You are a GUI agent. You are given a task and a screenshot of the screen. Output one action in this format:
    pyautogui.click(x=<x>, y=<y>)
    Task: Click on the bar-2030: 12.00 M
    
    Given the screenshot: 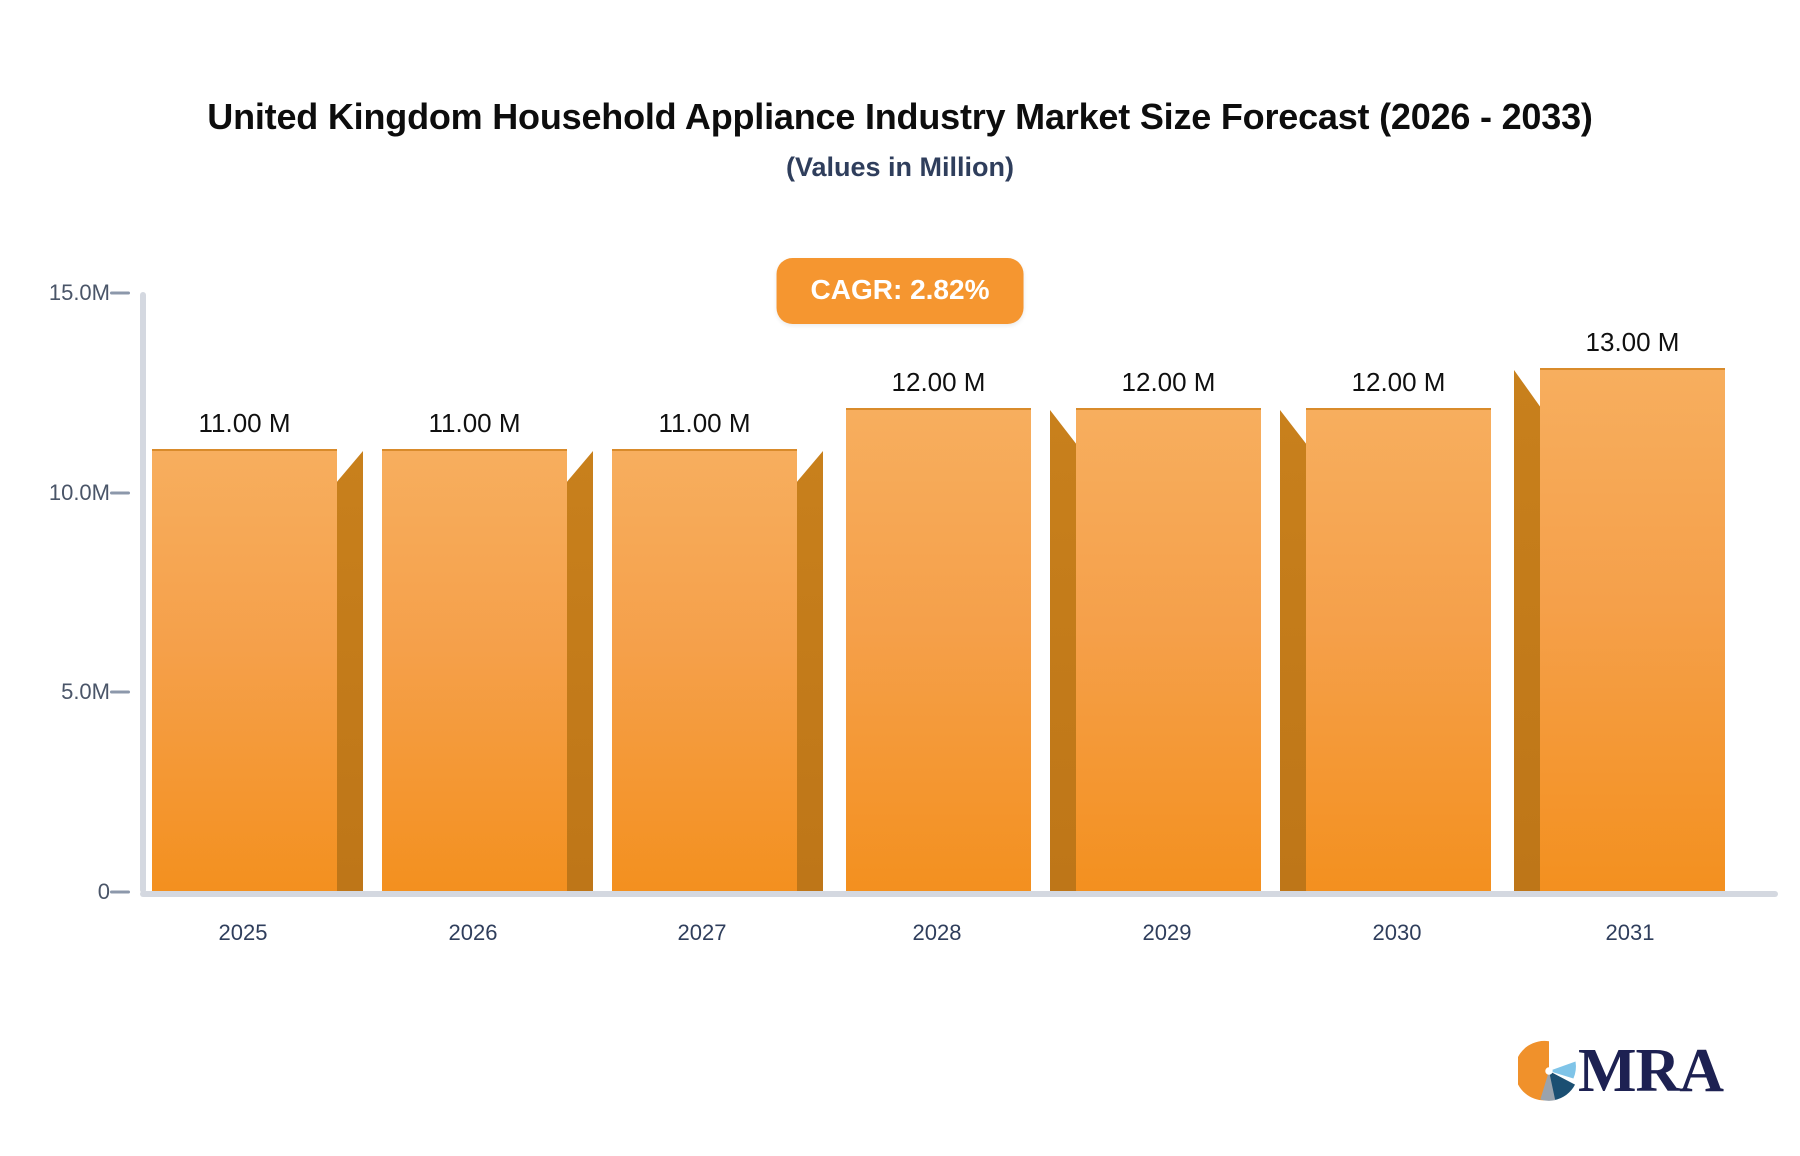 What is the action you would take?
    pyautogui.click(x=1385, y=629)
    